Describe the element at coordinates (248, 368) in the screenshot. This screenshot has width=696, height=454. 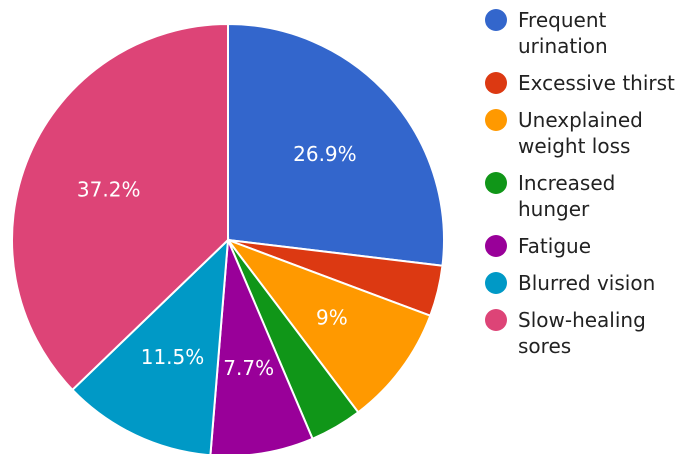
I see `pie-slice-label-fatigue: 7.7%` at that location.